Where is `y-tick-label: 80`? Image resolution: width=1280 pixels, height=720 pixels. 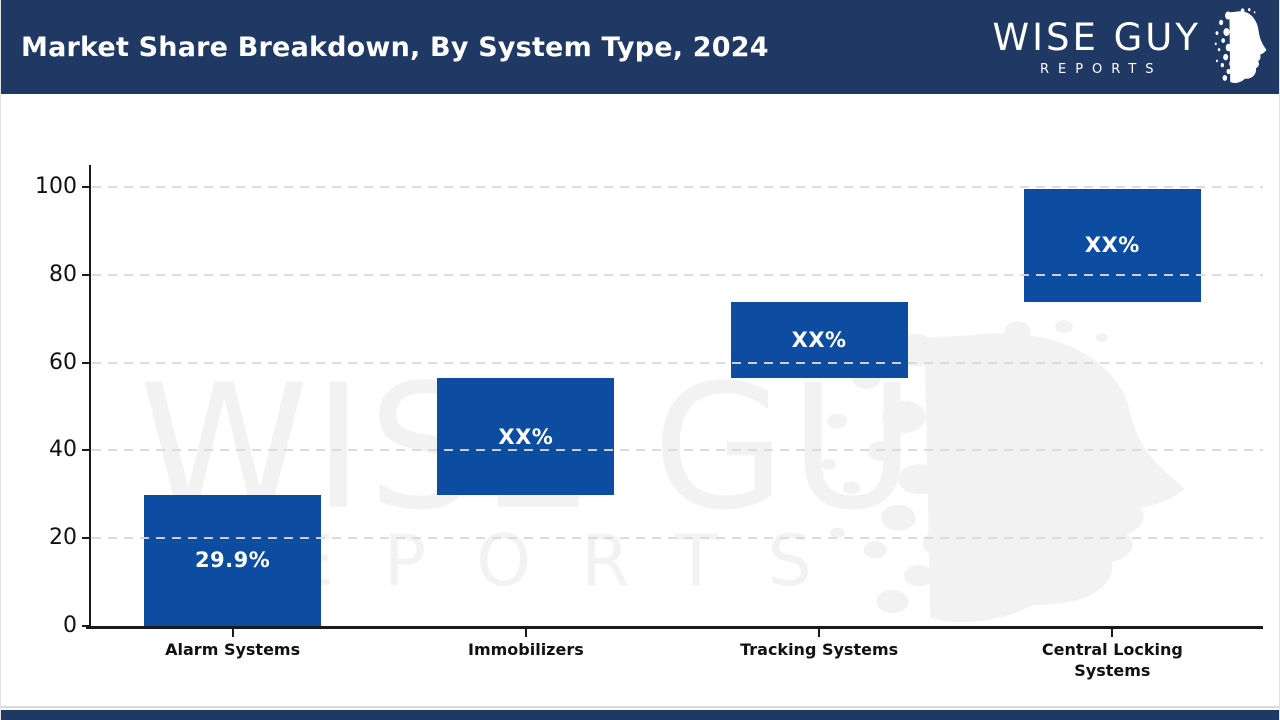 y-tick-label: 80 is located at coordinates (63, 274).